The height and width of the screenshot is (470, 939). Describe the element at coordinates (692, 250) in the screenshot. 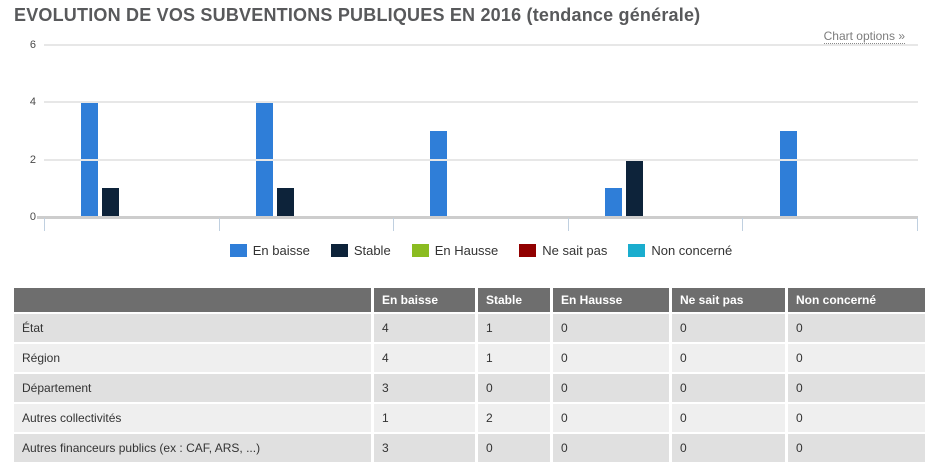

I see `legend-label: Non concerné` at that location.